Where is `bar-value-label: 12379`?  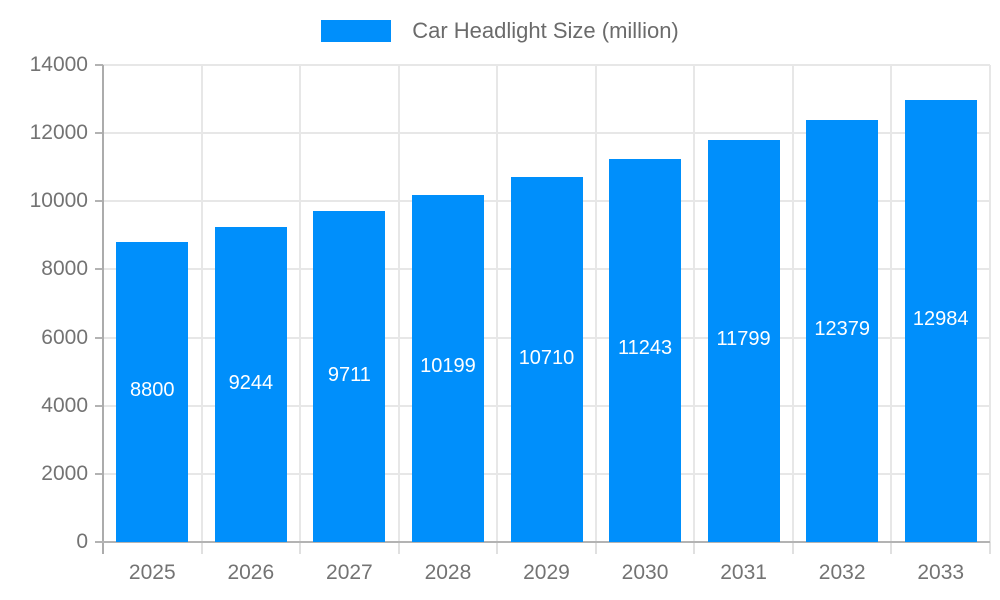 bar-value-label: 12379 is located at coordinates (842, 329).